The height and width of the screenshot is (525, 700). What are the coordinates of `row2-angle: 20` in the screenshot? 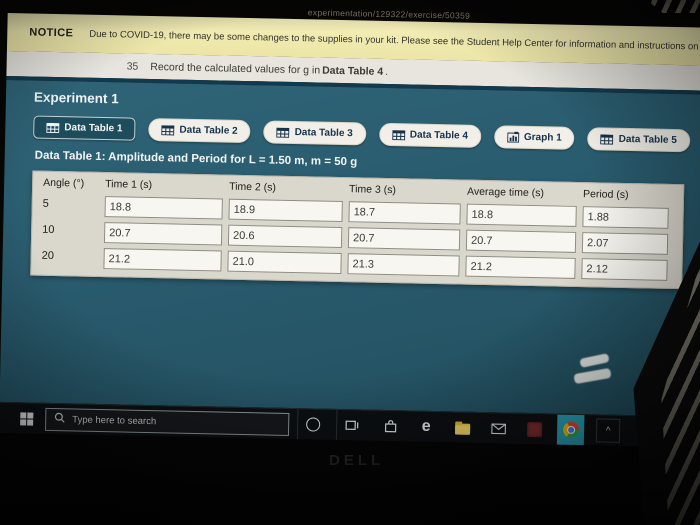 It's located at (48, 256).